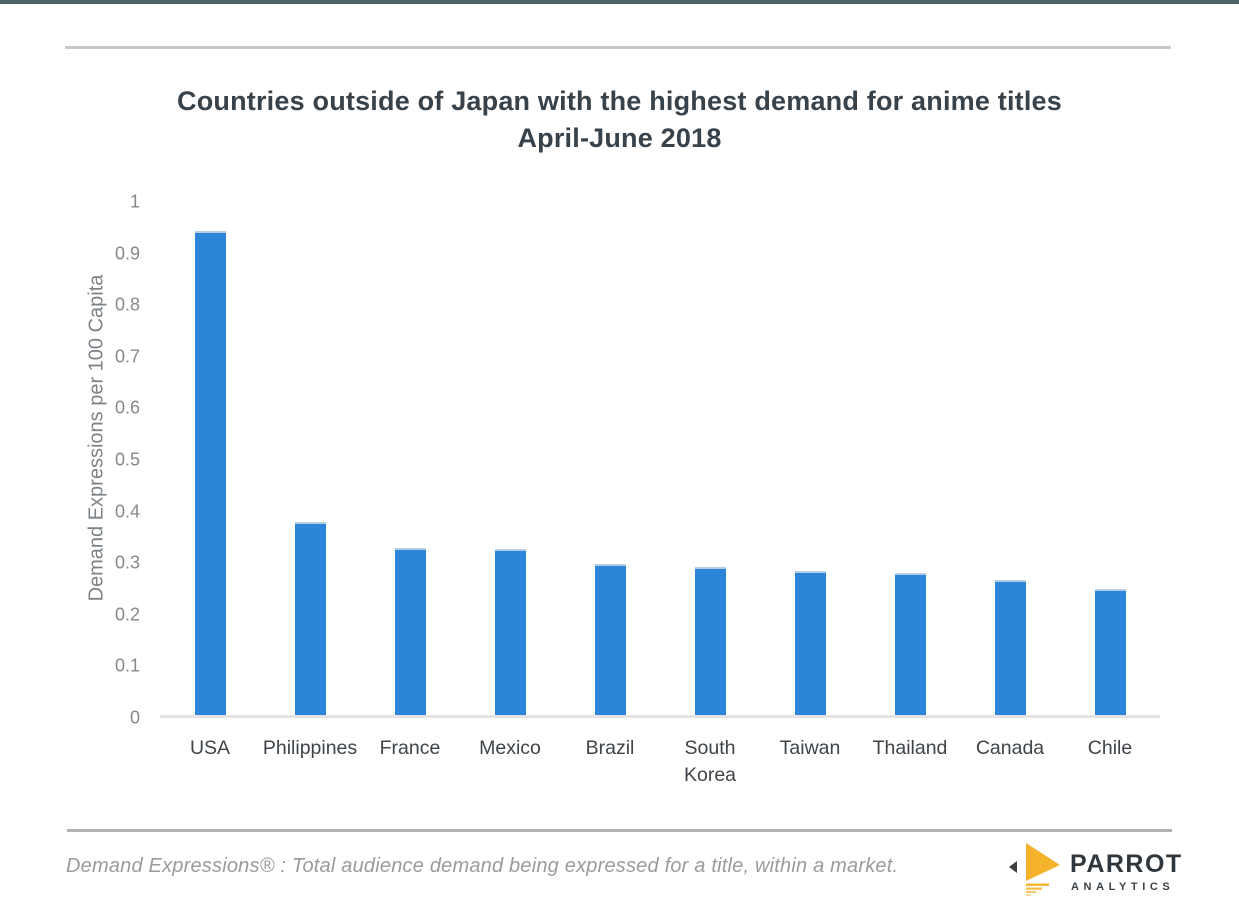 This screenshot has width=1239, height=922. What do you see at coordinates (127, 511) in the screenshot?
I see `y-tick-0.4: 0.4` at bounding box center [127, 511].